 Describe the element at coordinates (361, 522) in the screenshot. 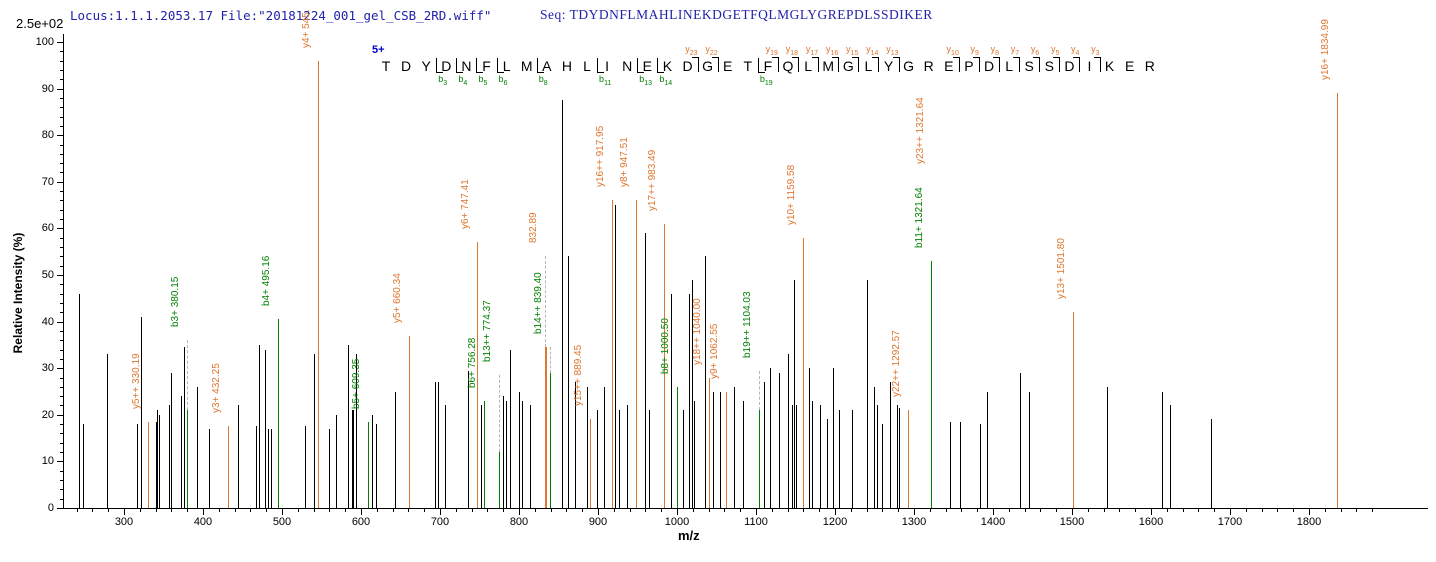

I see `x-tick-label: 600` at that location.